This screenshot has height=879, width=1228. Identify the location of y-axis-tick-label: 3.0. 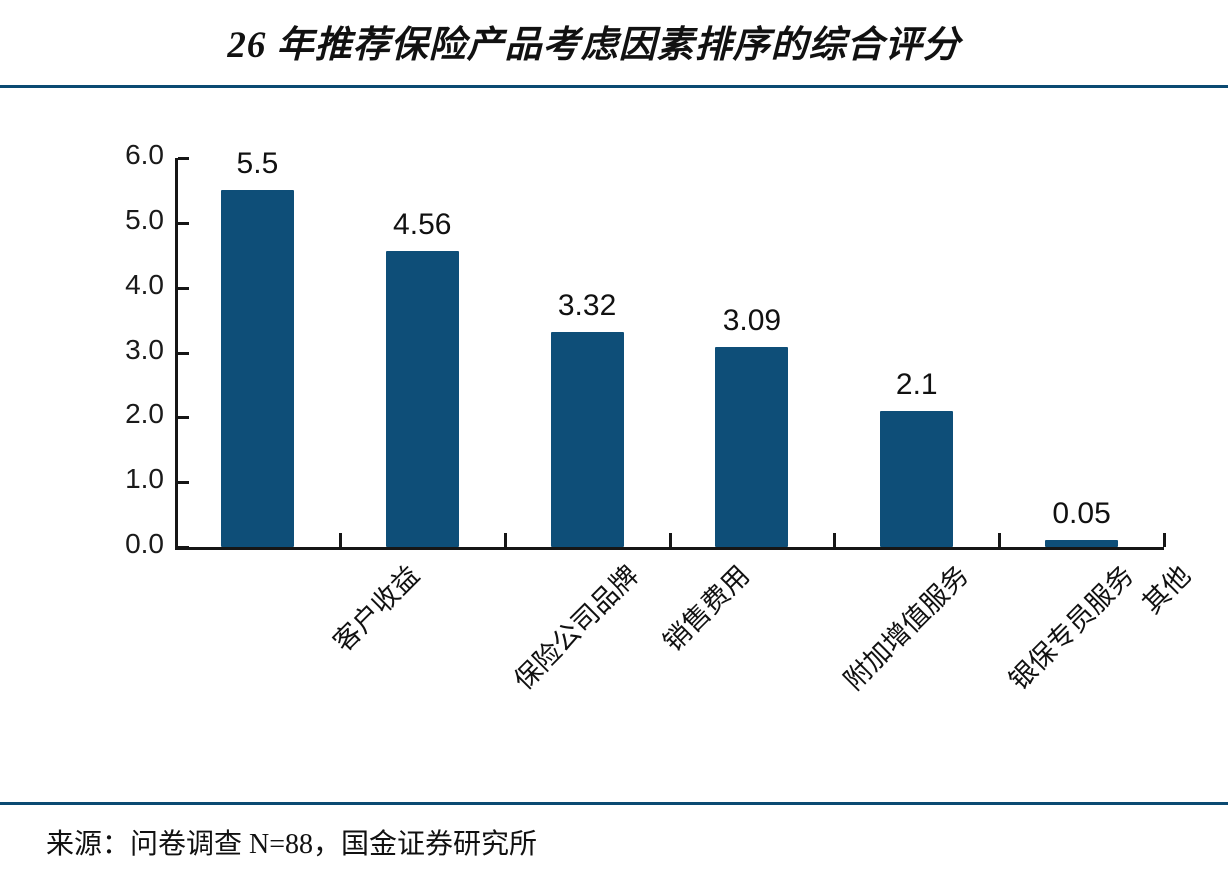
(144, 349).